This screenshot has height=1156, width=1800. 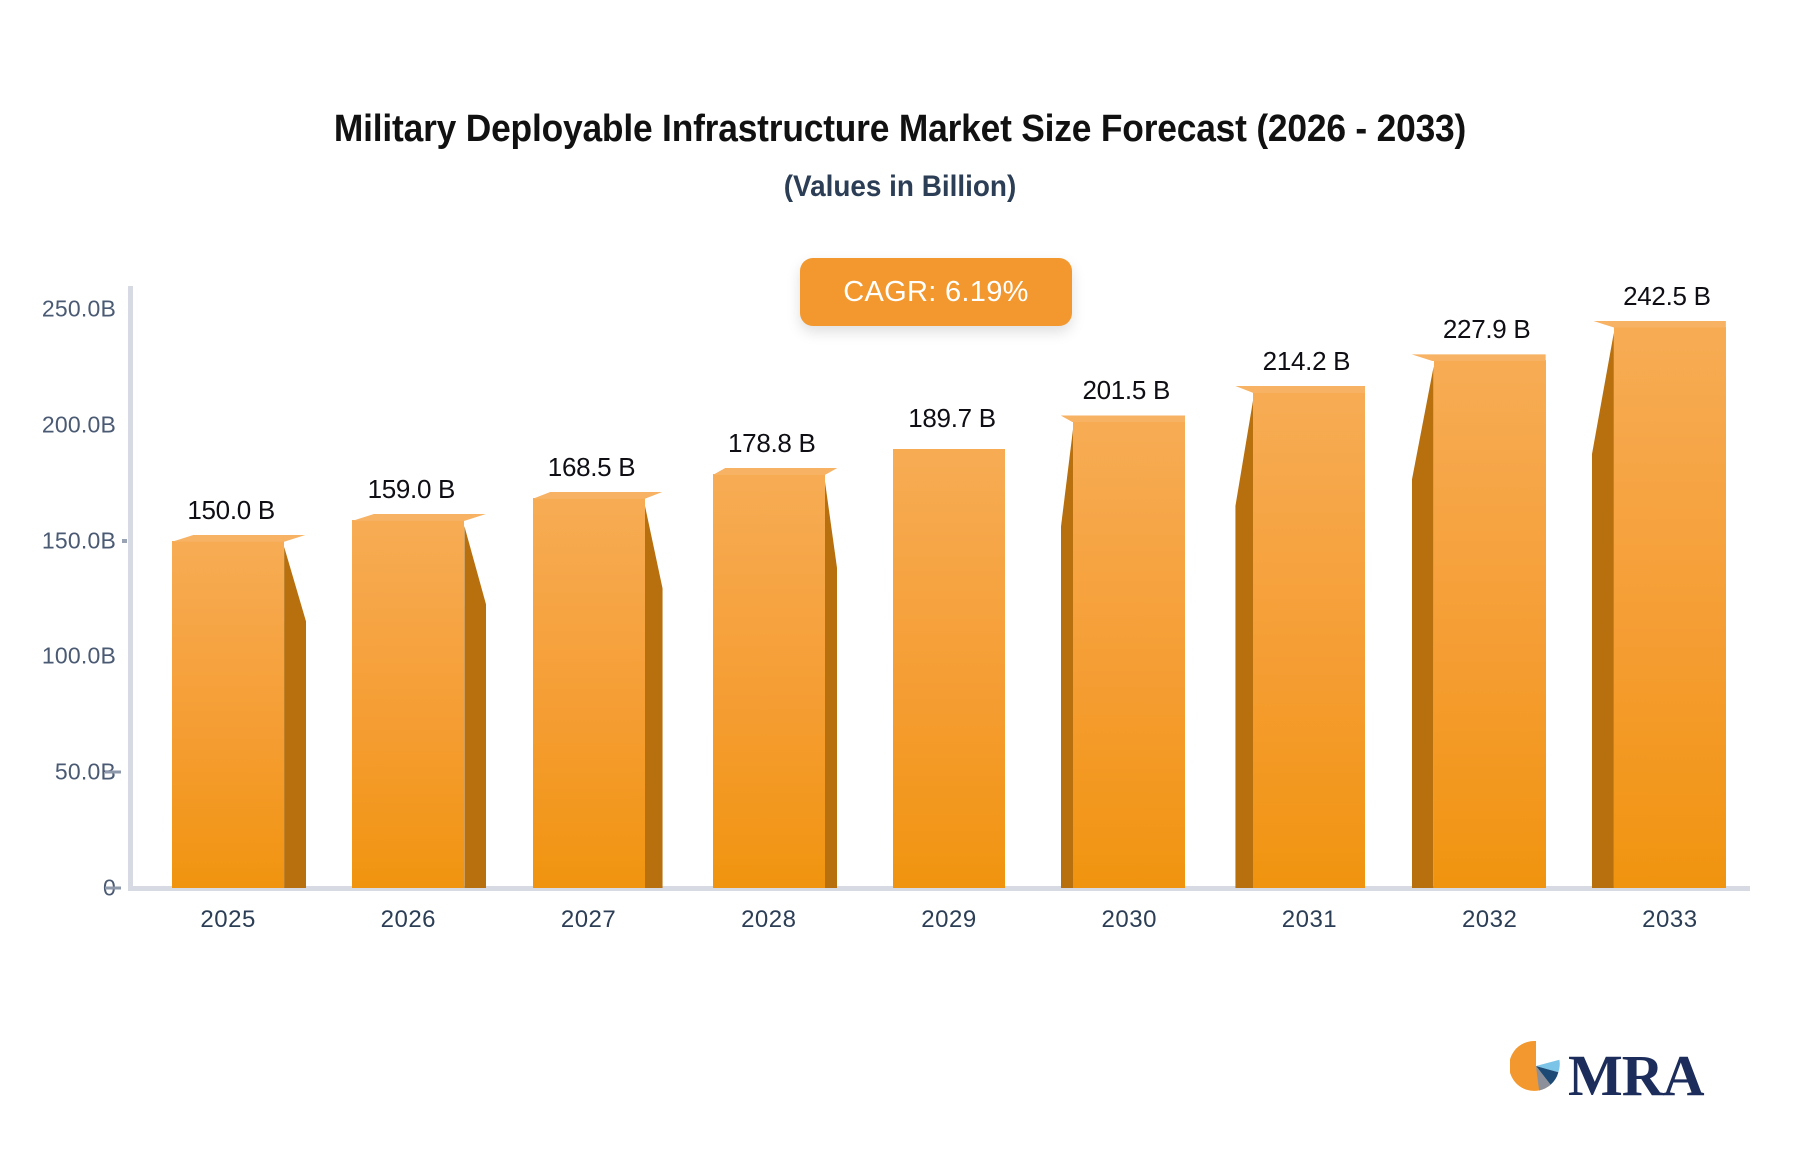 What do you see at coordinates (1309, 919) in the screenshot?
I see `x-axis-tick-label: 2031` at bounding box center [1309, 919].